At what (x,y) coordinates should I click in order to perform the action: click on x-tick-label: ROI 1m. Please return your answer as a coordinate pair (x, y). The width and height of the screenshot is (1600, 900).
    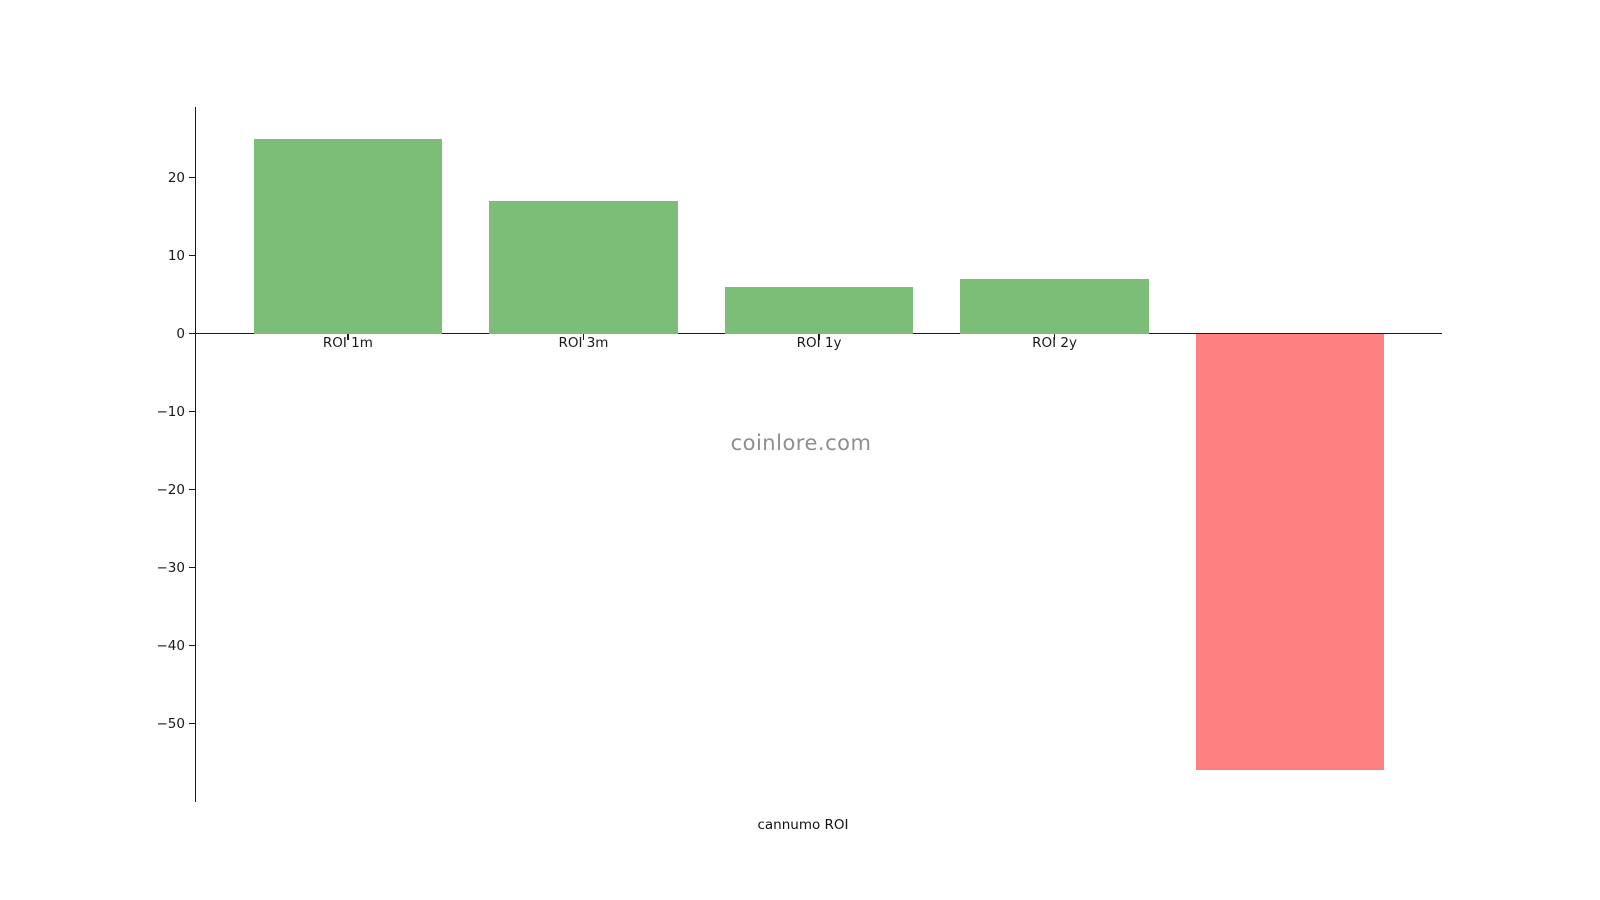
    Looking at the image, I should click on (347, 342).